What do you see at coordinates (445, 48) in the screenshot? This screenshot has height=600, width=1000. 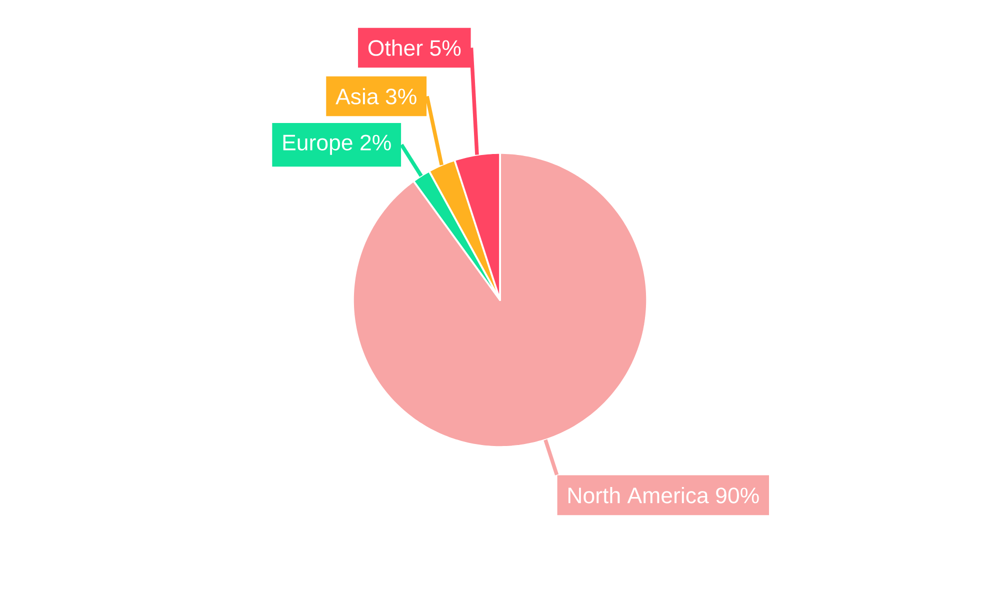 I see `data-label: 5%` at bounding box center [445, 48].